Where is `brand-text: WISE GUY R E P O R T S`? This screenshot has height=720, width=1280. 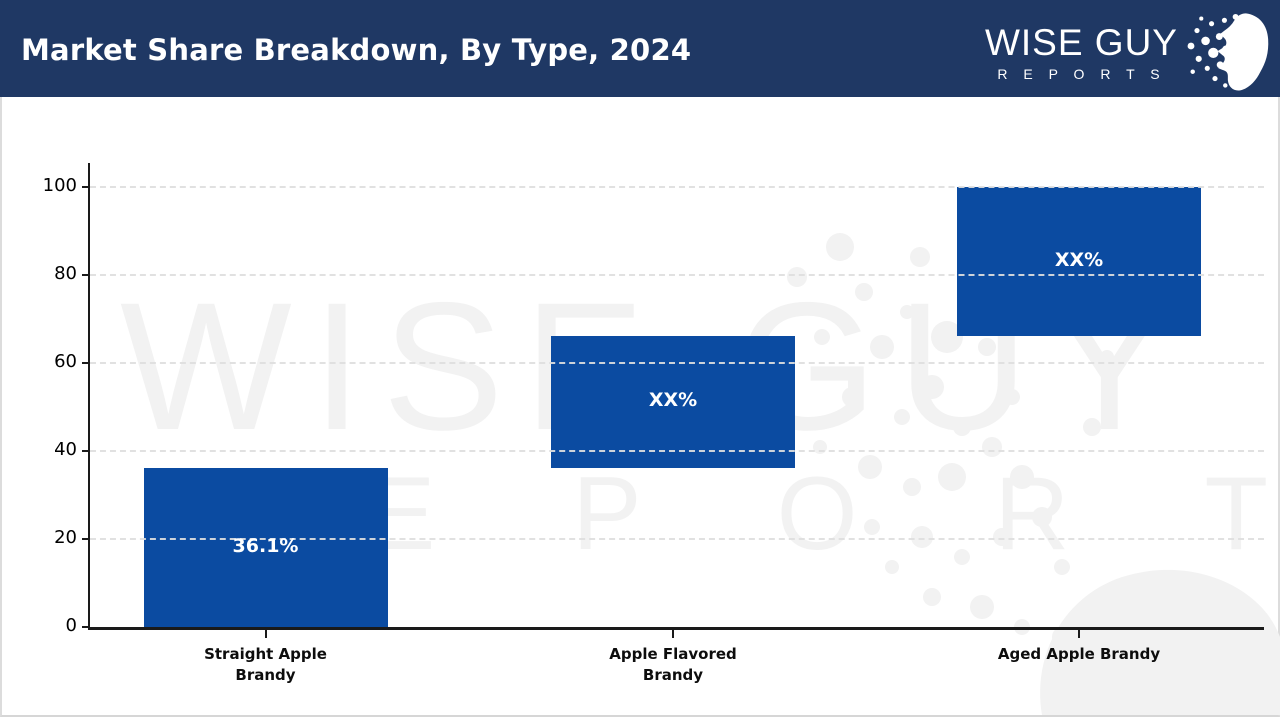
brand-text: WISE GUY R E P O R T S is located at coordinates (1081, 52).